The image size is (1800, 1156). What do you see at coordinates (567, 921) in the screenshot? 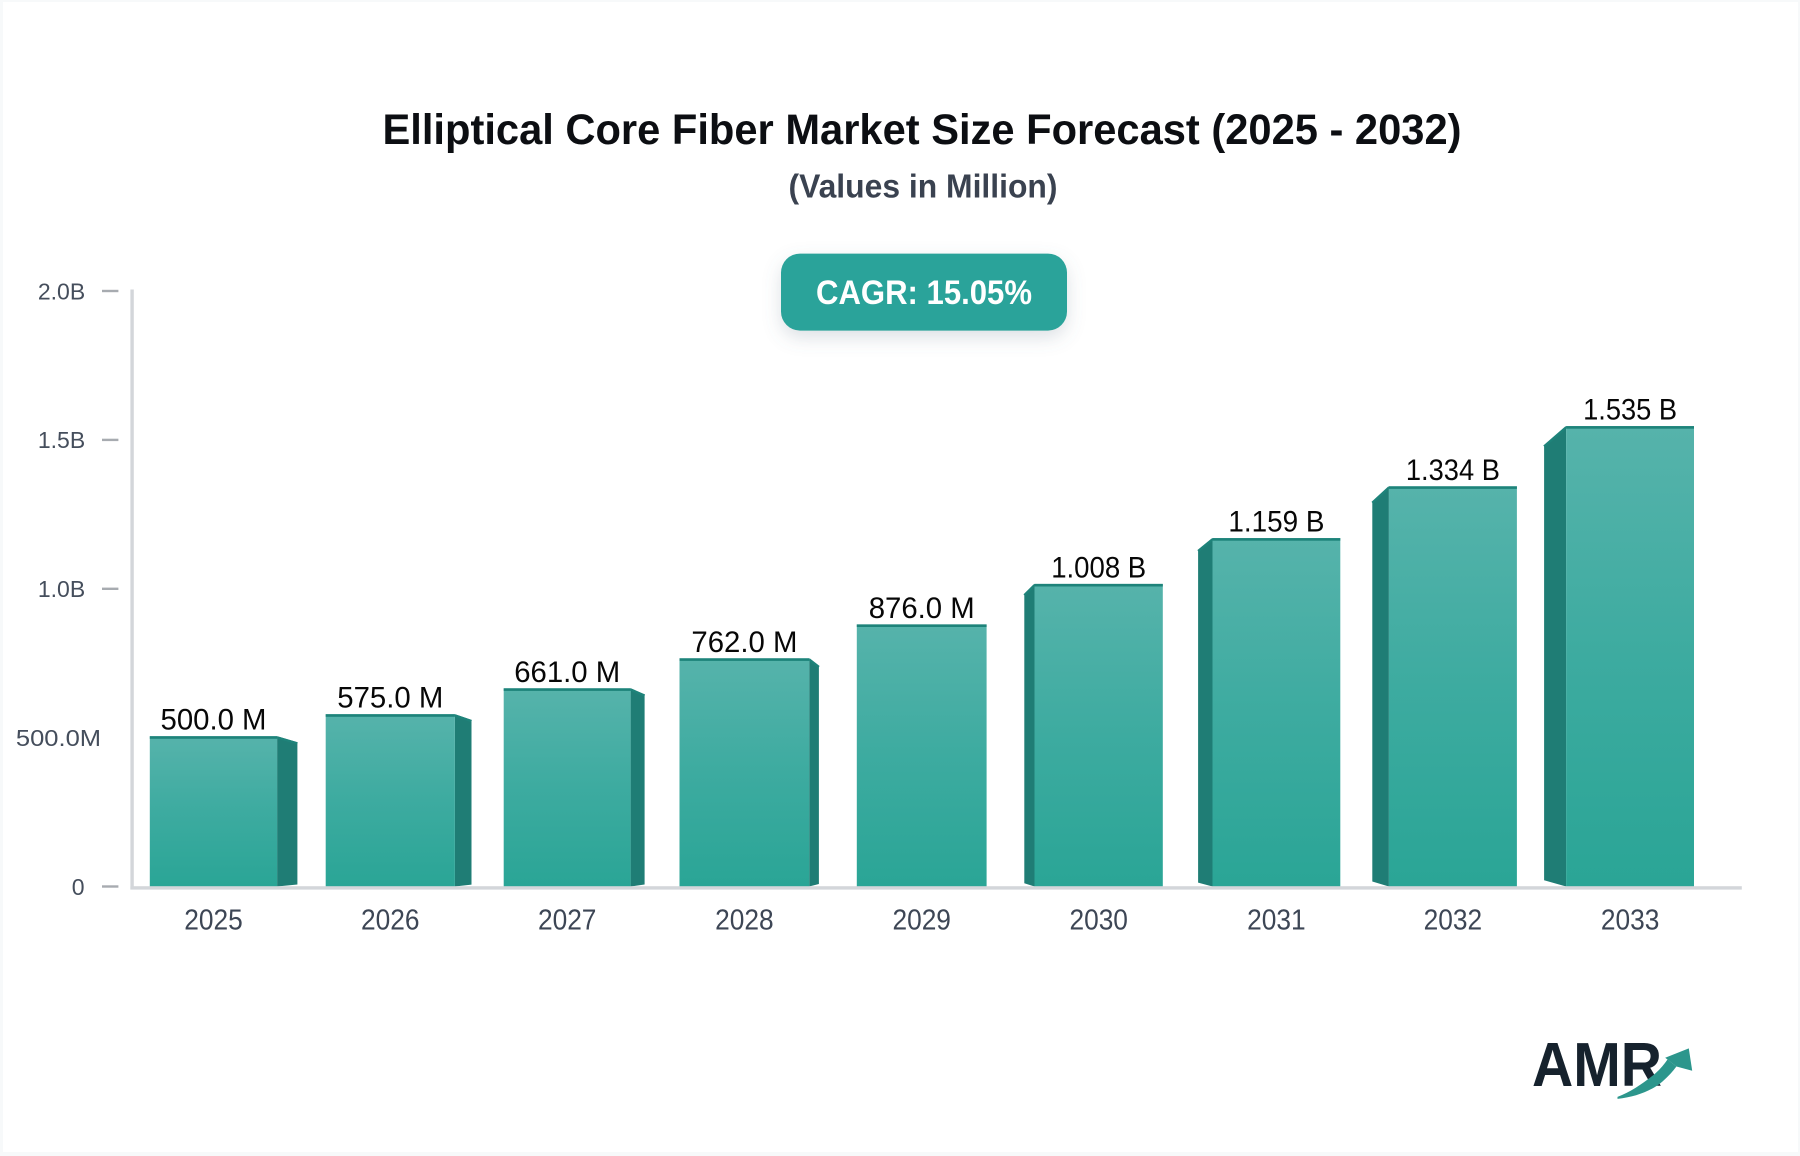
I see `svg-text: 2027` at bounding box center [567, 921].